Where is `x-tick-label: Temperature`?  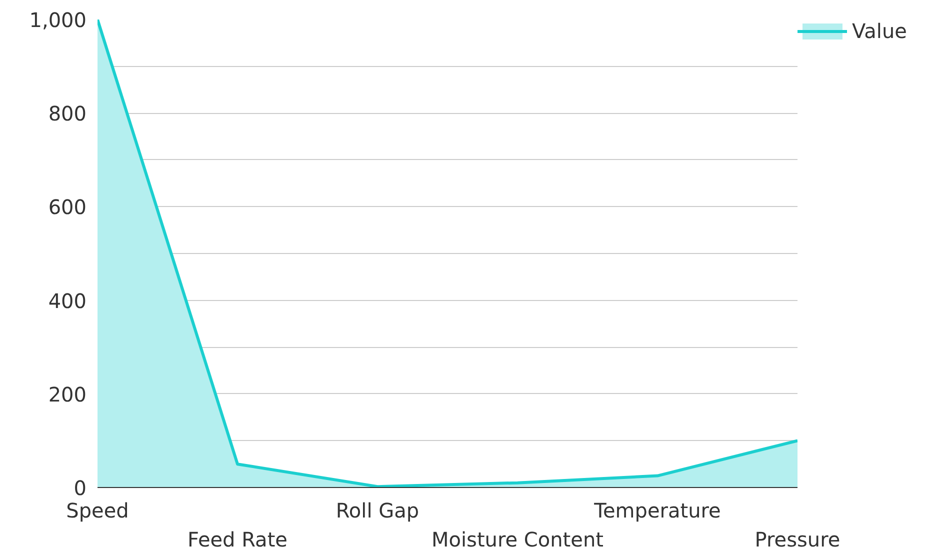 x-tick-label: Temperature is located at coordinates (657, 510).